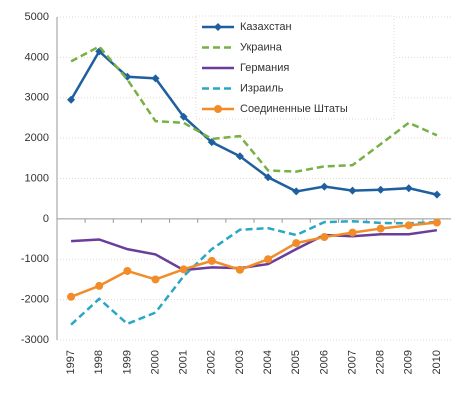 The image size is (474, 393). I want to click on y-tick-label: 2000, so click(37, 138).